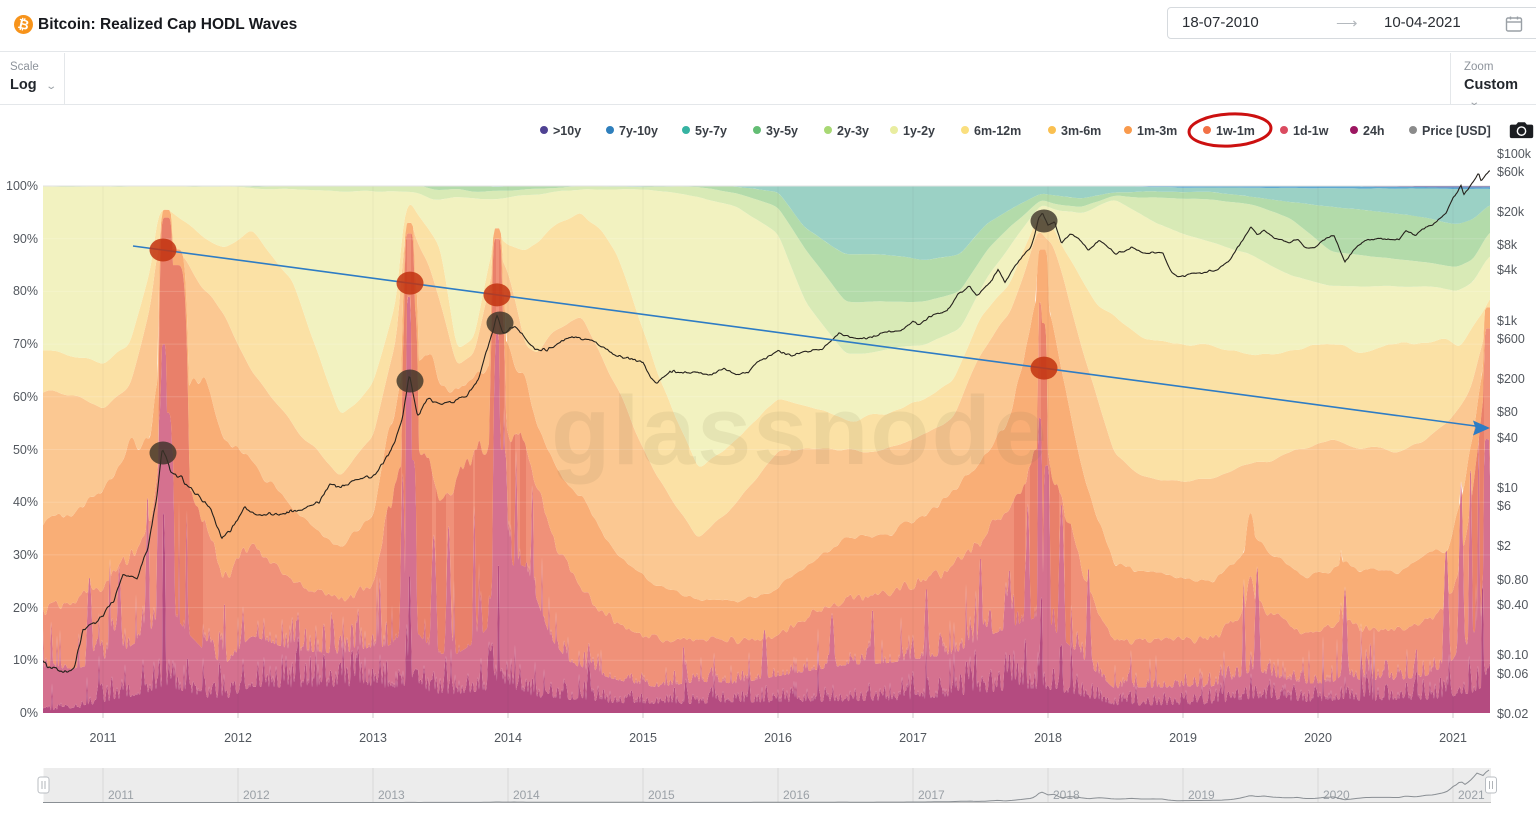  What do you see at coordinates (1512, 605) in the screenshot?
I see `svg-text: $0.40` at bounding box center [1512, 605].